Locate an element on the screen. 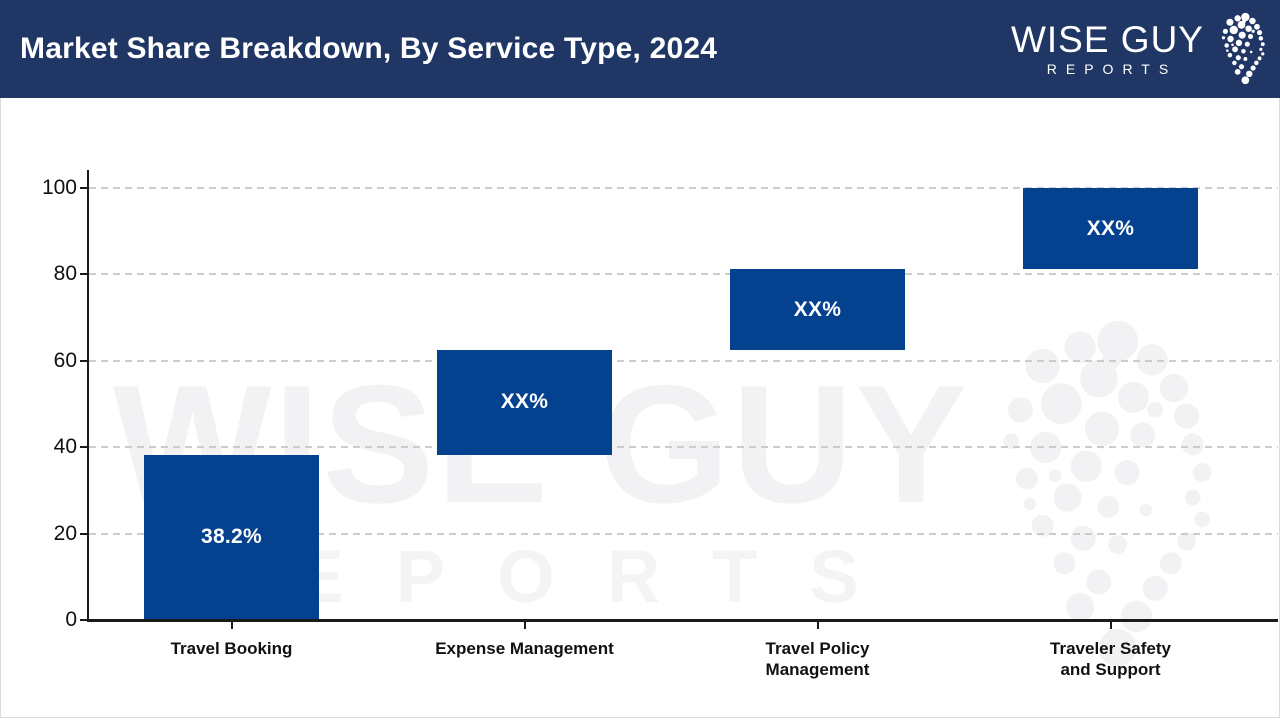 This screenshot has height=720, width=1280. x-category-label-line: and Support is located at coordinates (1110, 669).